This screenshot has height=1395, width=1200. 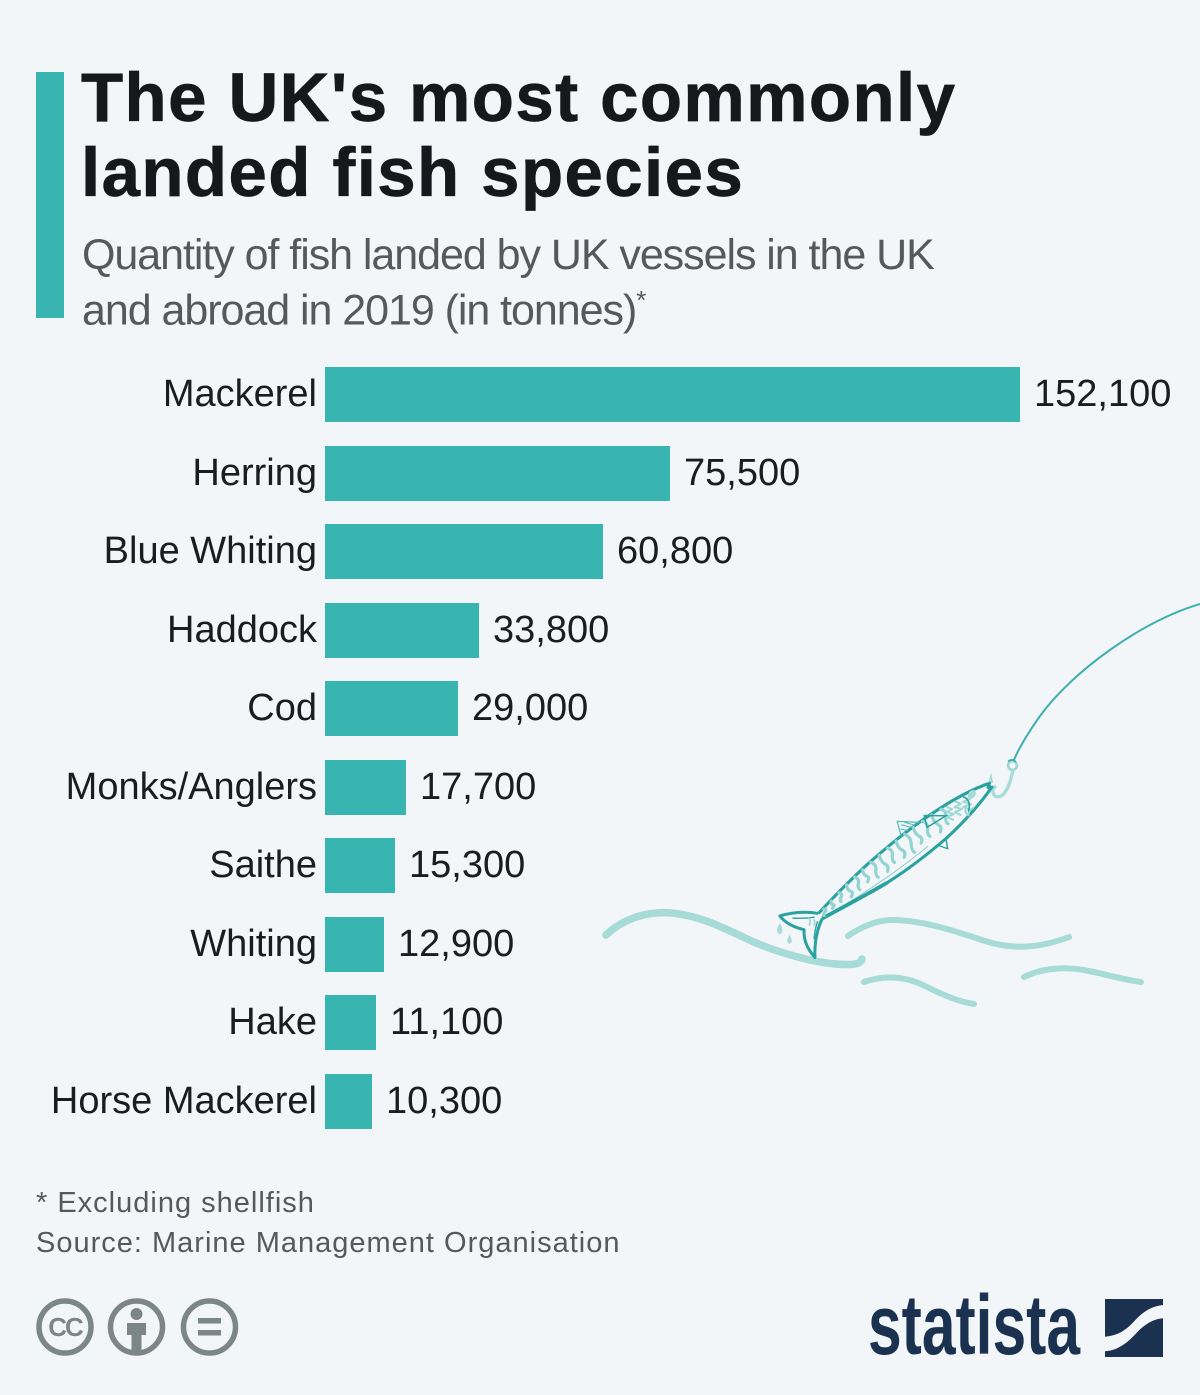 What do you see at coordinates (974, 1325) in the screenshot?
I see `svg-text: statista` at bounding box center [974, 1325].